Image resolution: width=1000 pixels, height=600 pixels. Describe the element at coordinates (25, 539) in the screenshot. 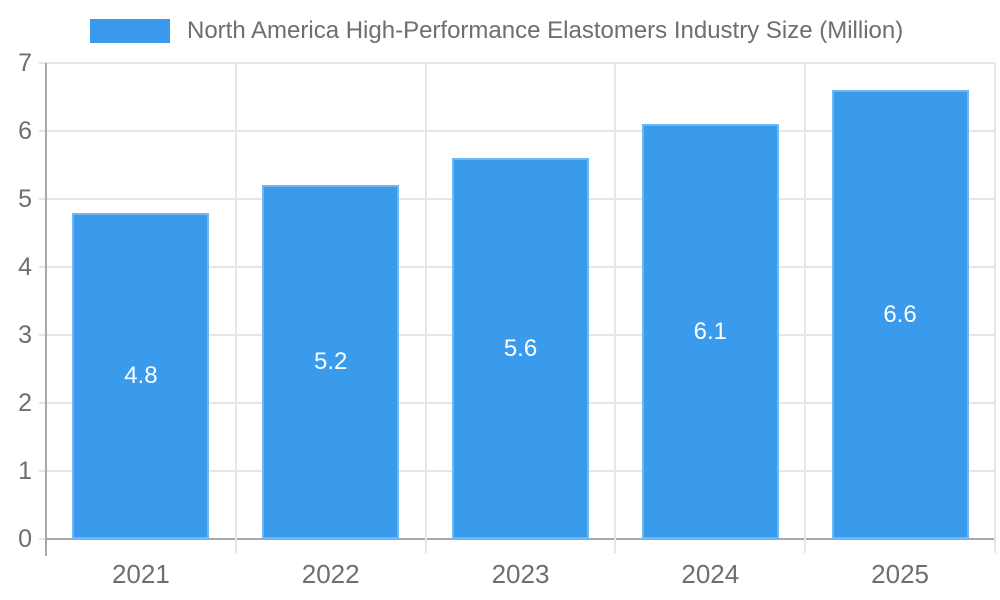

I see `y-tick-label: 0` at that location.